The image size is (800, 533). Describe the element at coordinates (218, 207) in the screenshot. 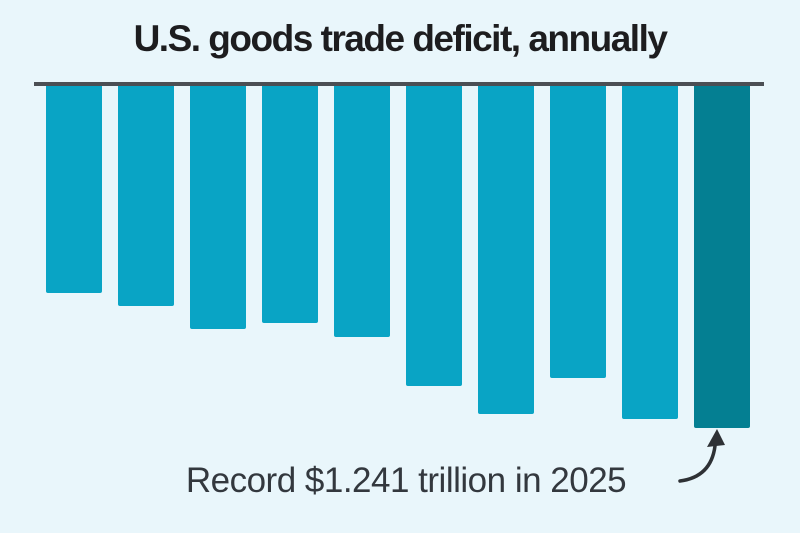

I see `bar-2018` at that location.